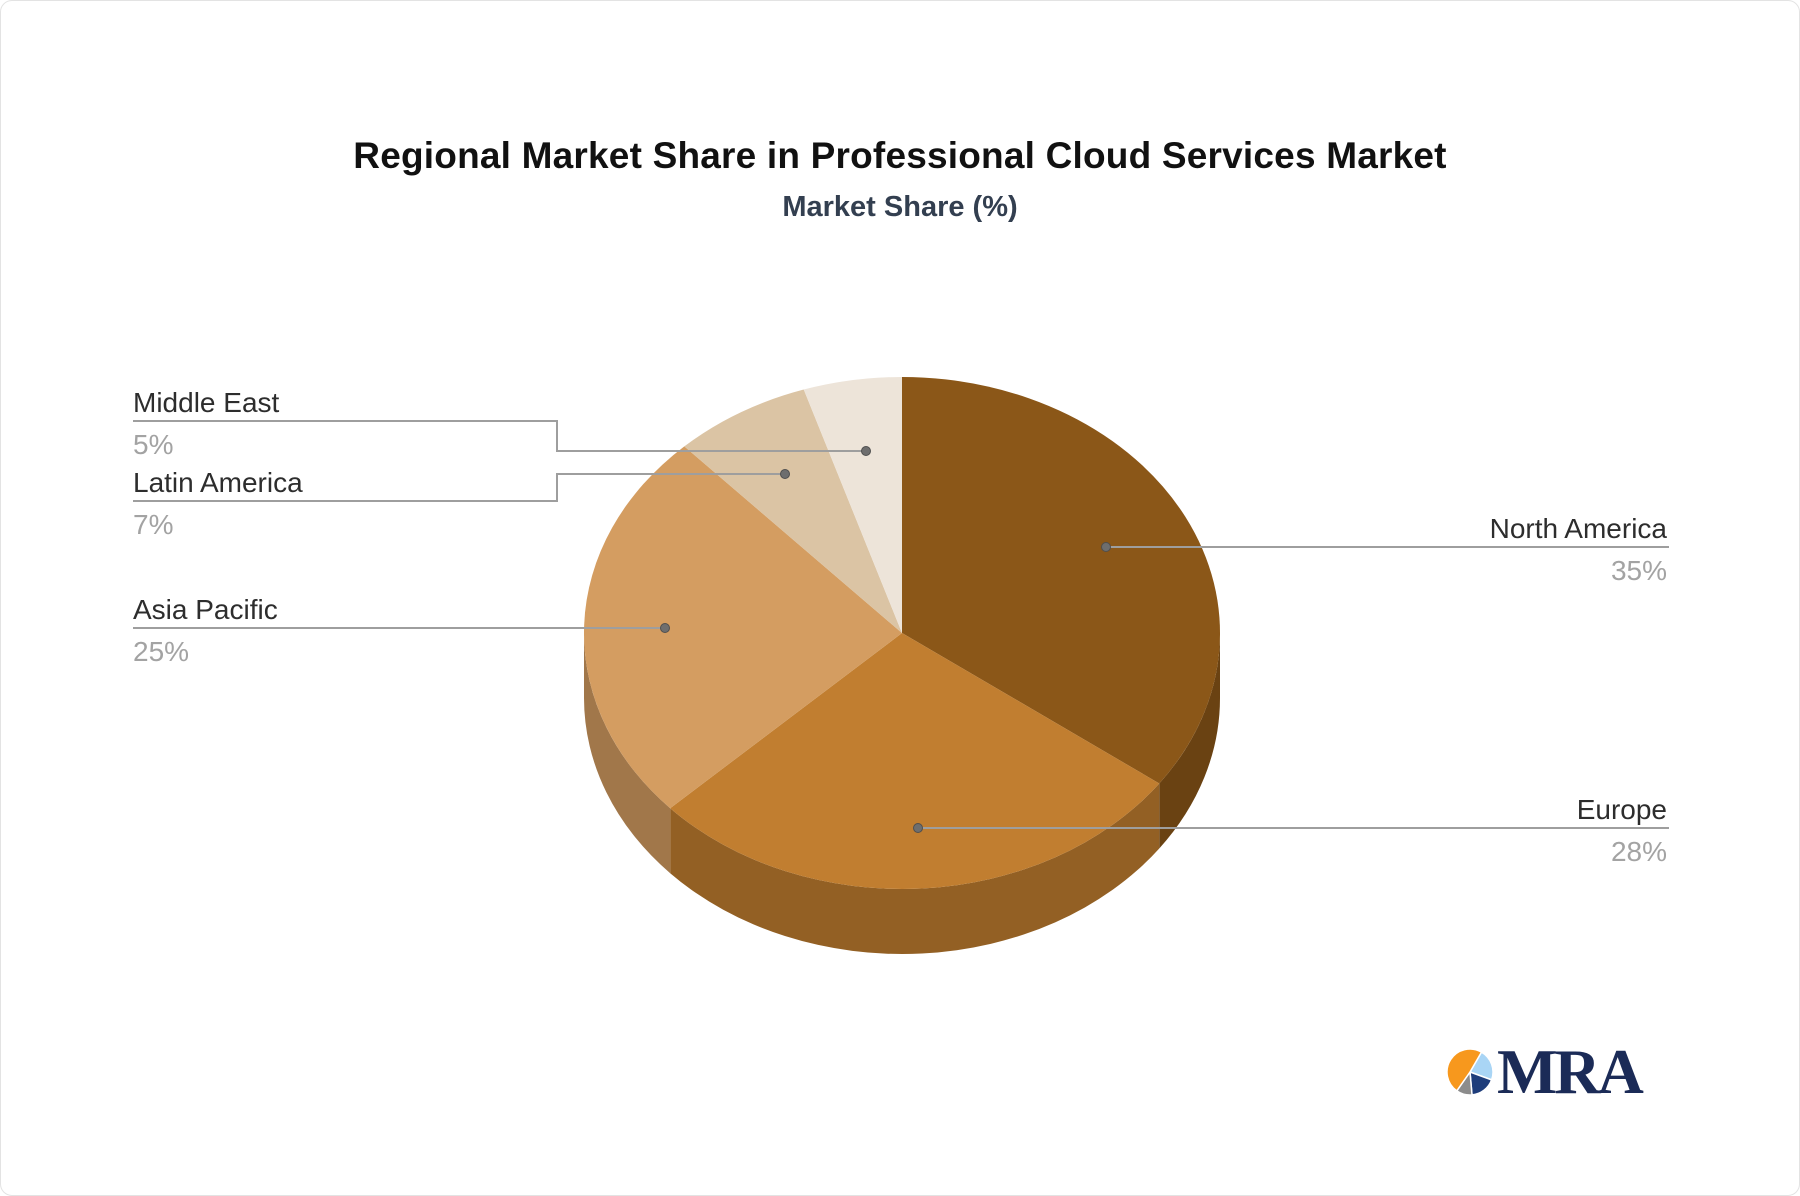 The width and height of the screenshot is (1800, 1196). Describe the element at coordinates (1621, 809) in the screenshot. I see `label-europe: Europe` at that location.